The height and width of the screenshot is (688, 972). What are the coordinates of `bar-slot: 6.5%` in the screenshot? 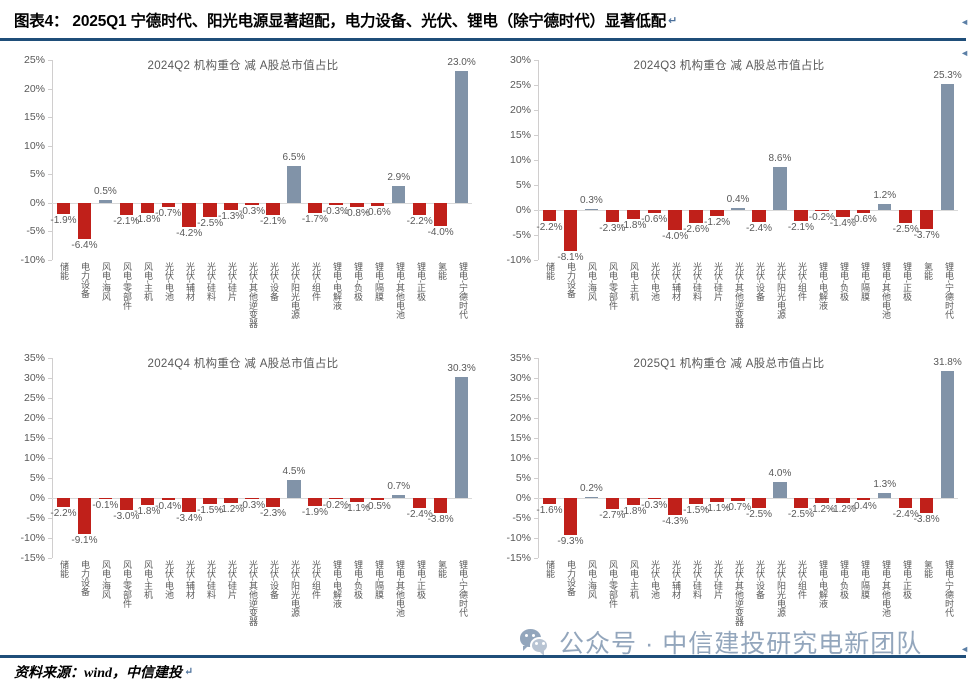 It's located at (294, 160).